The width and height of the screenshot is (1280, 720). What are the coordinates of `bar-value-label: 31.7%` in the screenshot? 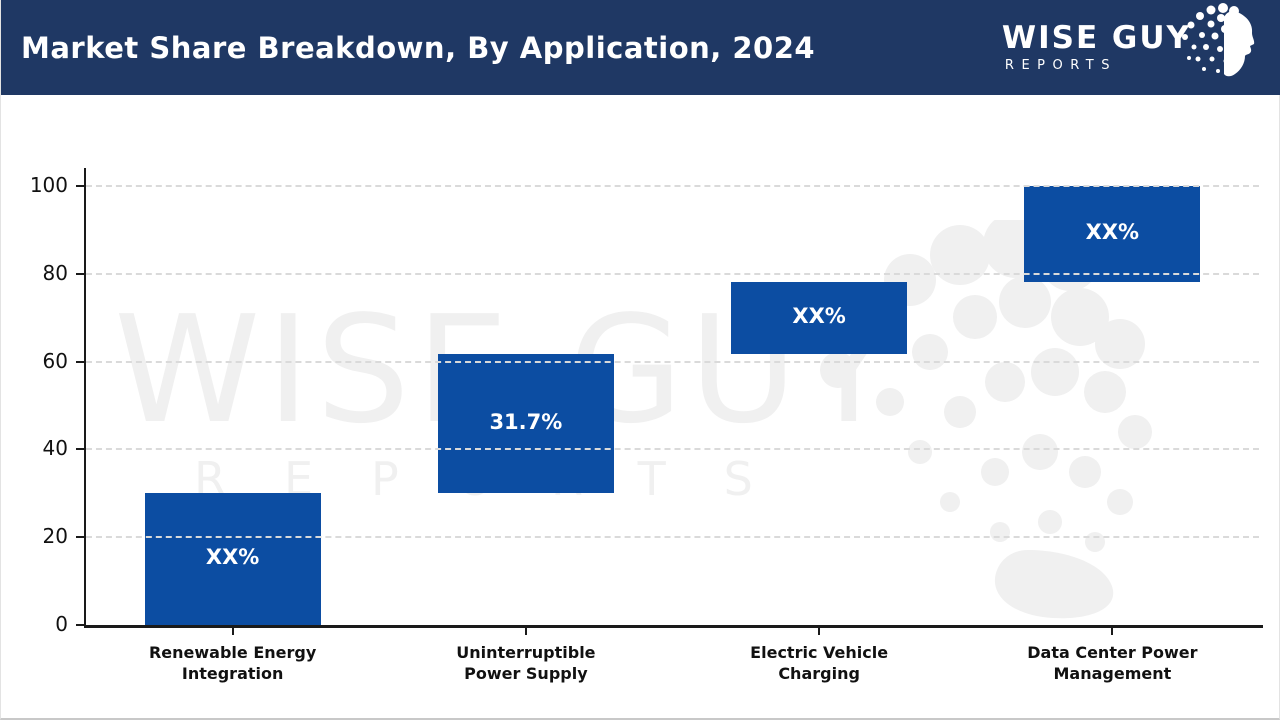 It's located at (526, 421).